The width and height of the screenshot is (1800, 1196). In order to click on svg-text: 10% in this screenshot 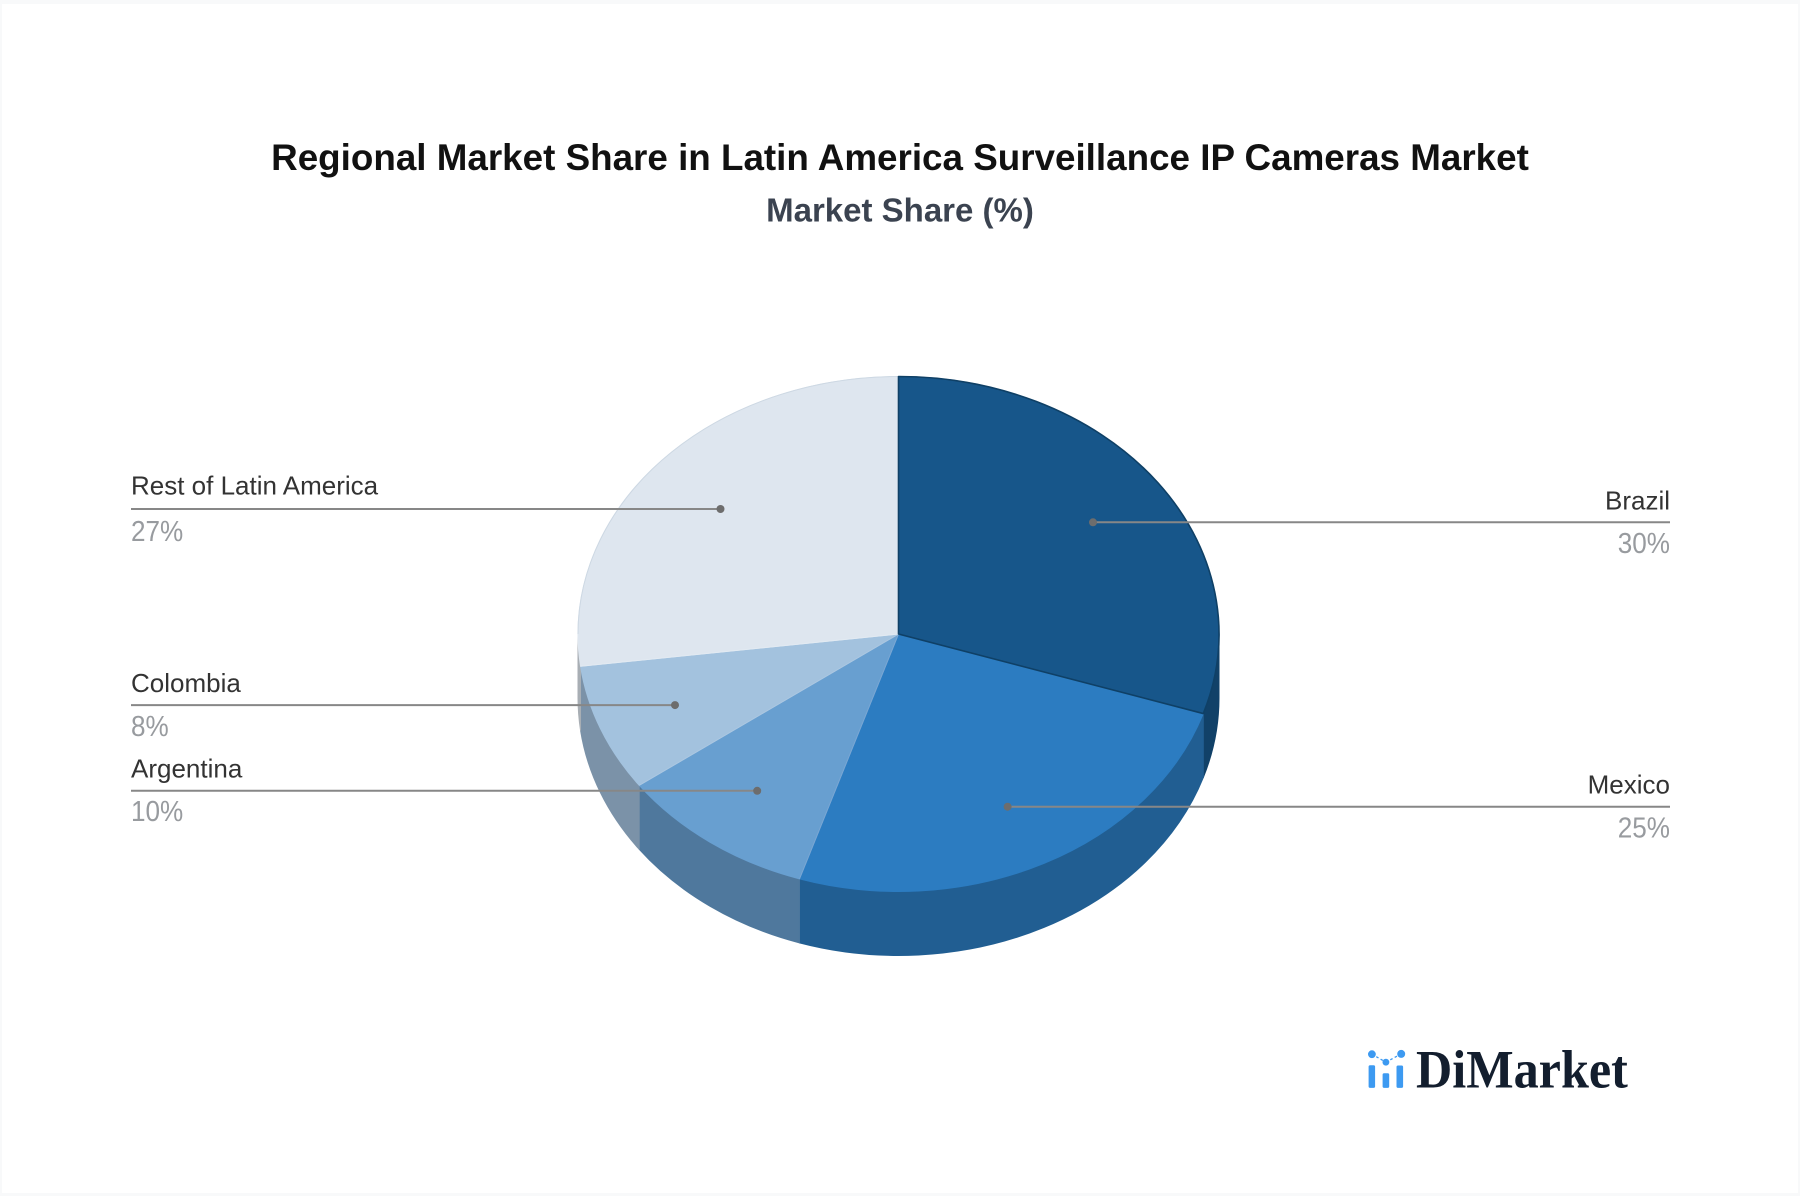, I will do `click(157, 811)`.